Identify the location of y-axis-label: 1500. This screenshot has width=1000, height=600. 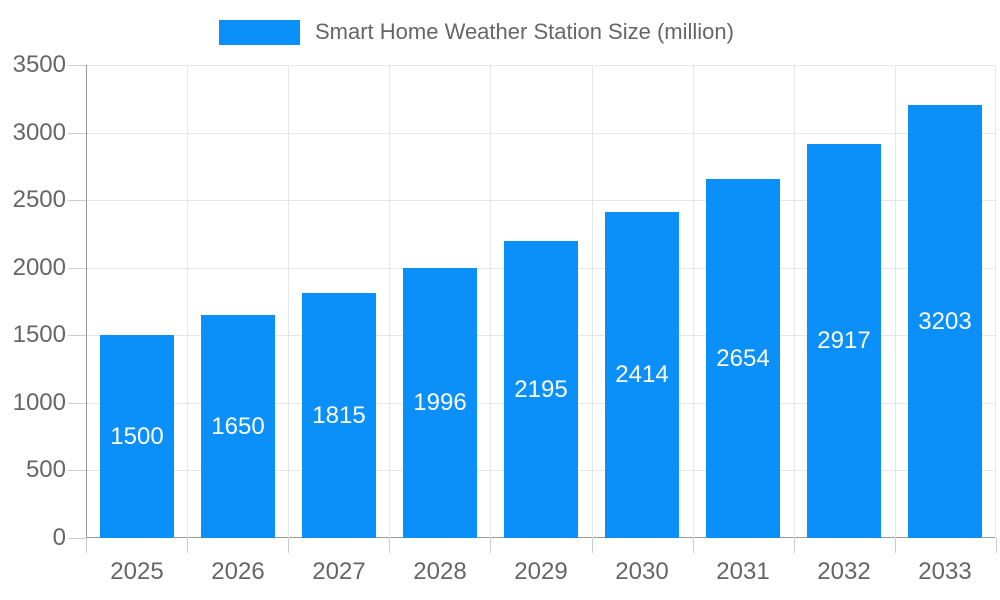
(39, 334).